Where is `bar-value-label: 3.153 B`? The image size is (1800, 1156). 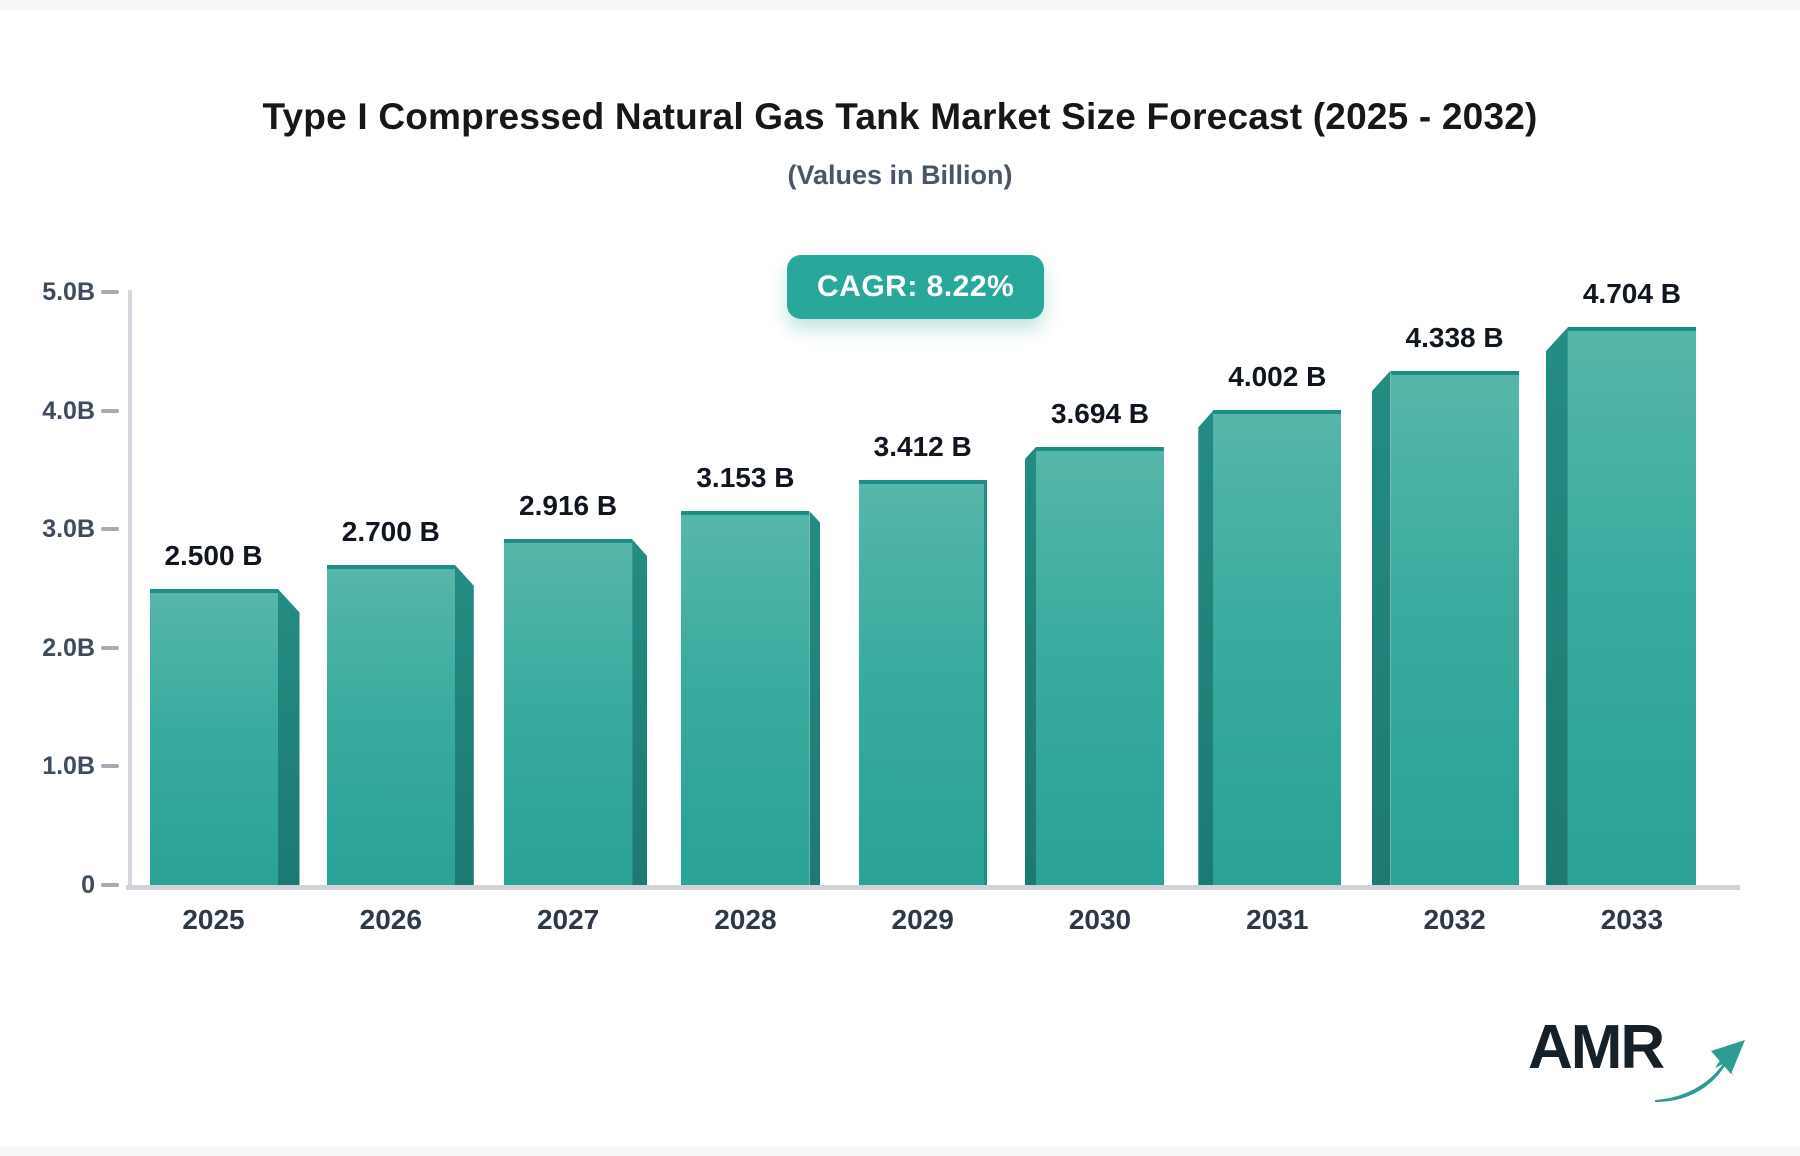 bar-value-label: 3.153 B is located at coordinates (745, 478).